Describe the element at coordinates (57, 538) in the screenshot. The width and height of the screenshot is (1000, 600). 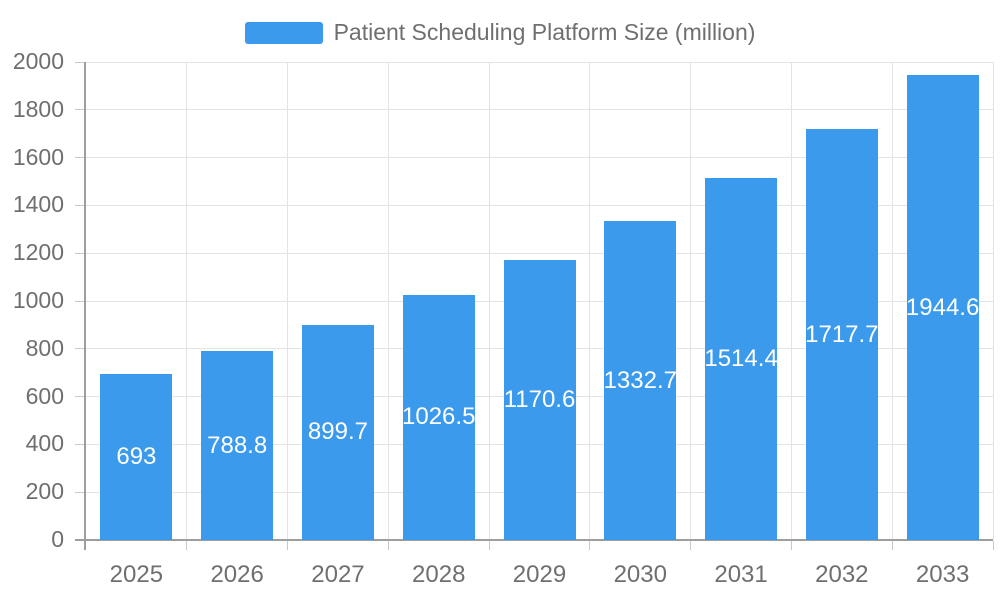
I see `y-tick-label: 0` at that location.